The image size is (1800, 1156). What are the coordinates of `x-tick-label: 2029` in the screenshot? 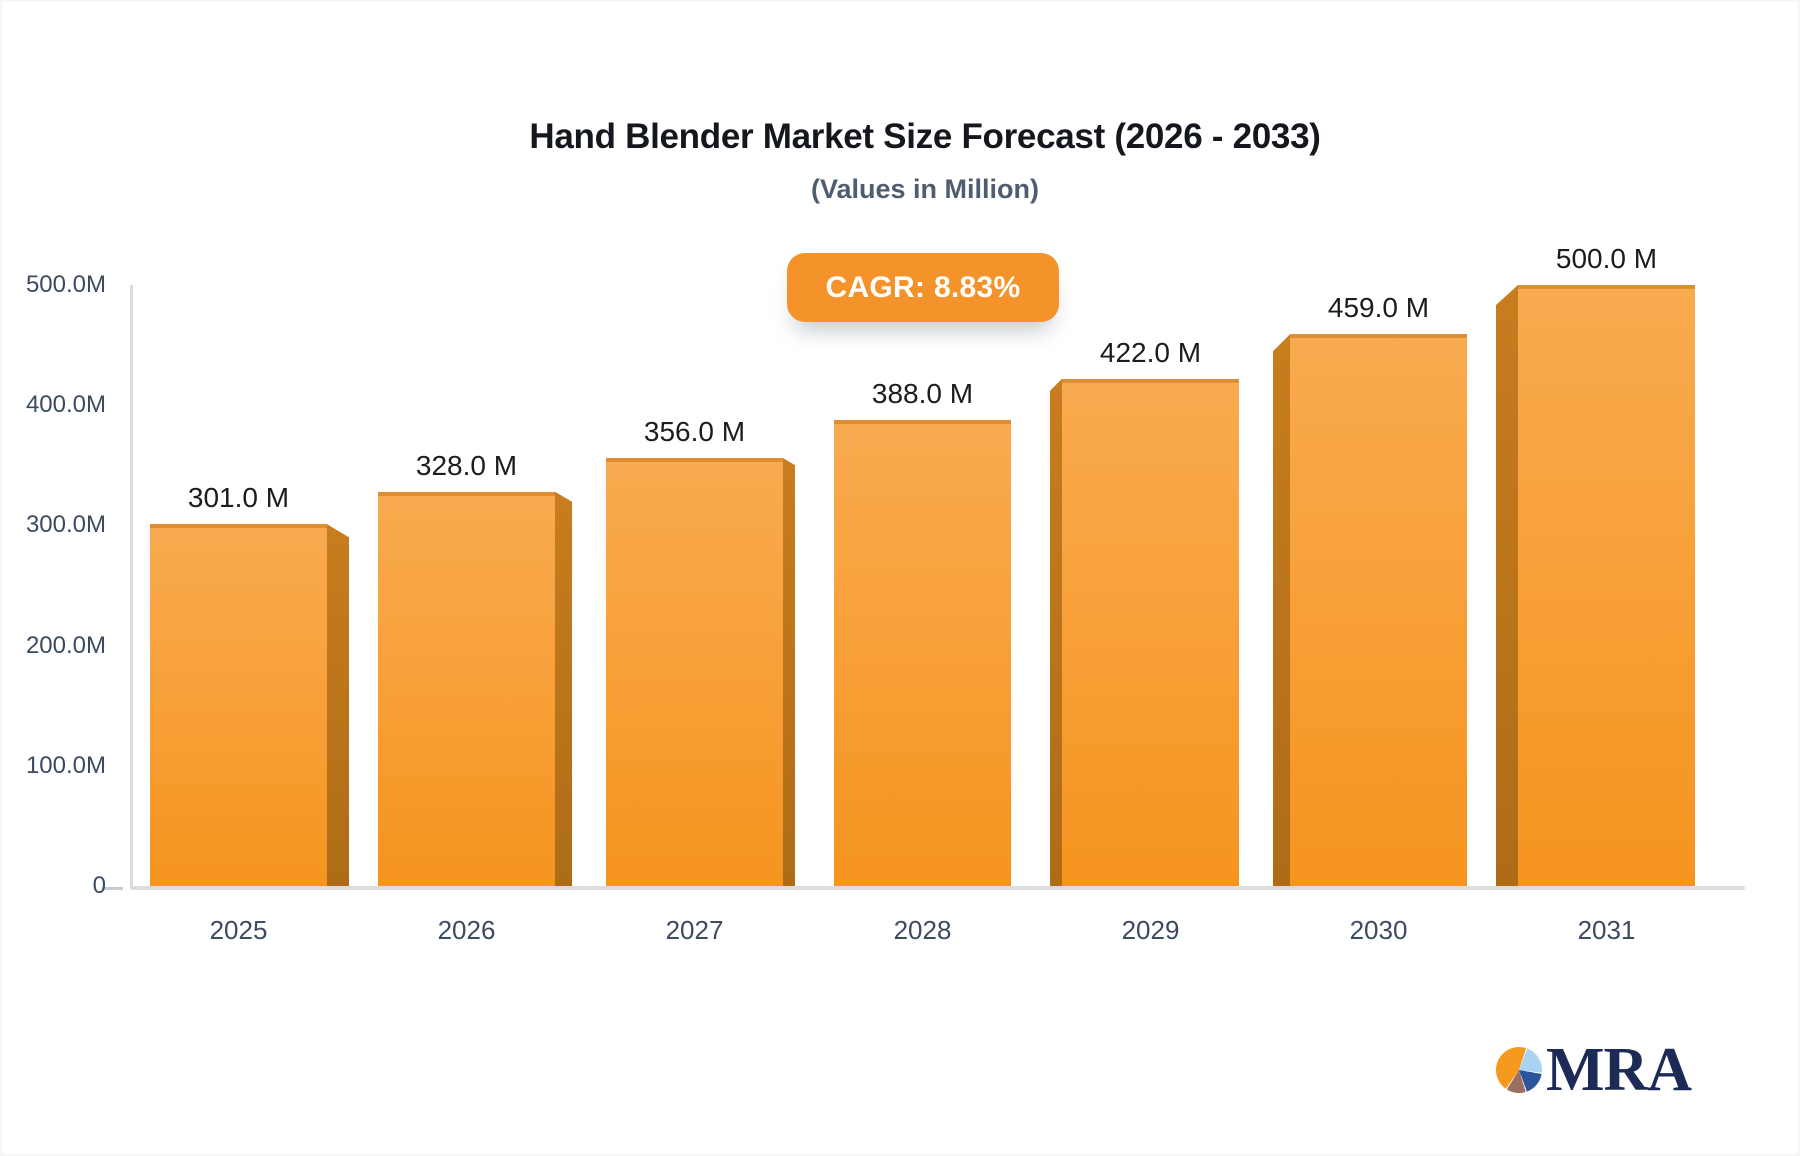 It's located at (1150, 930).